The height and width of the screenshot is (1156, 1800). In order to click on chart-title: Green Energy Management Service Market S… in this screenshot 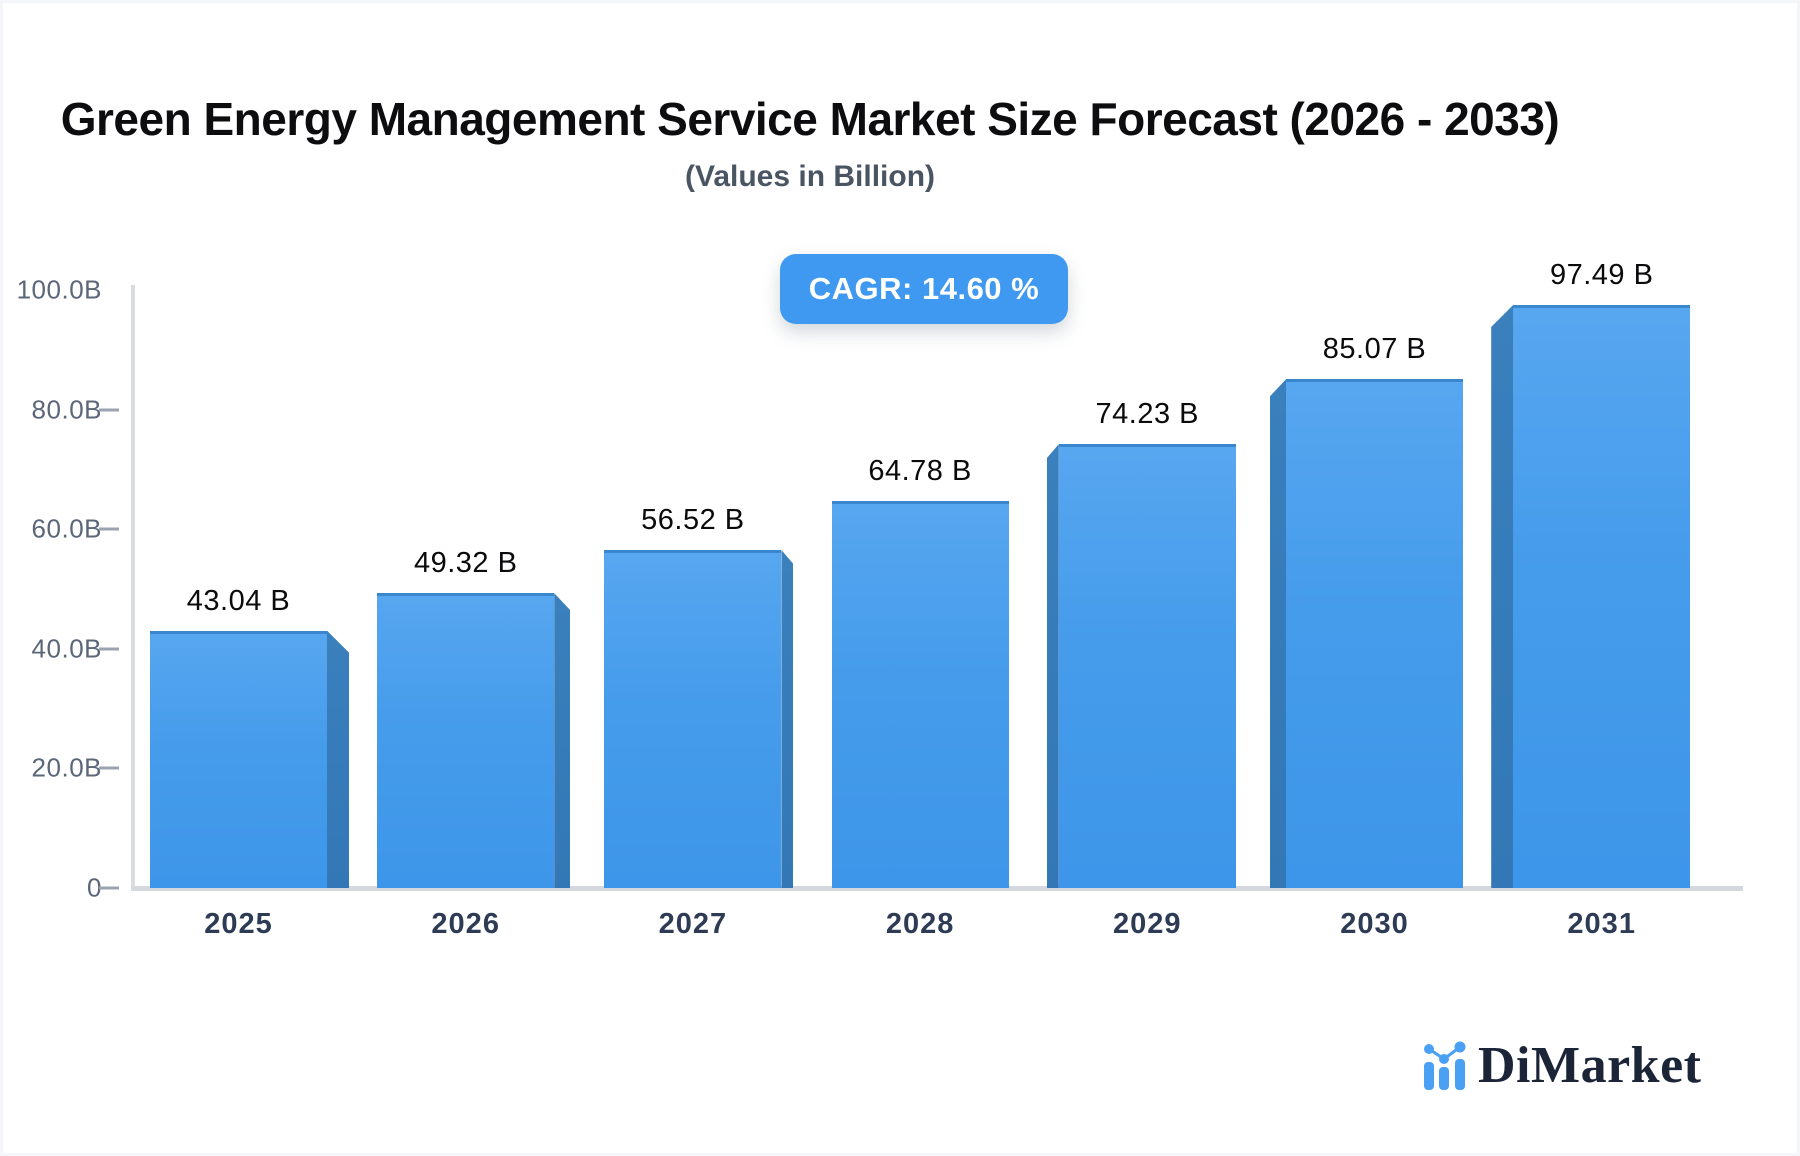, I will do `click(810, 119)`.